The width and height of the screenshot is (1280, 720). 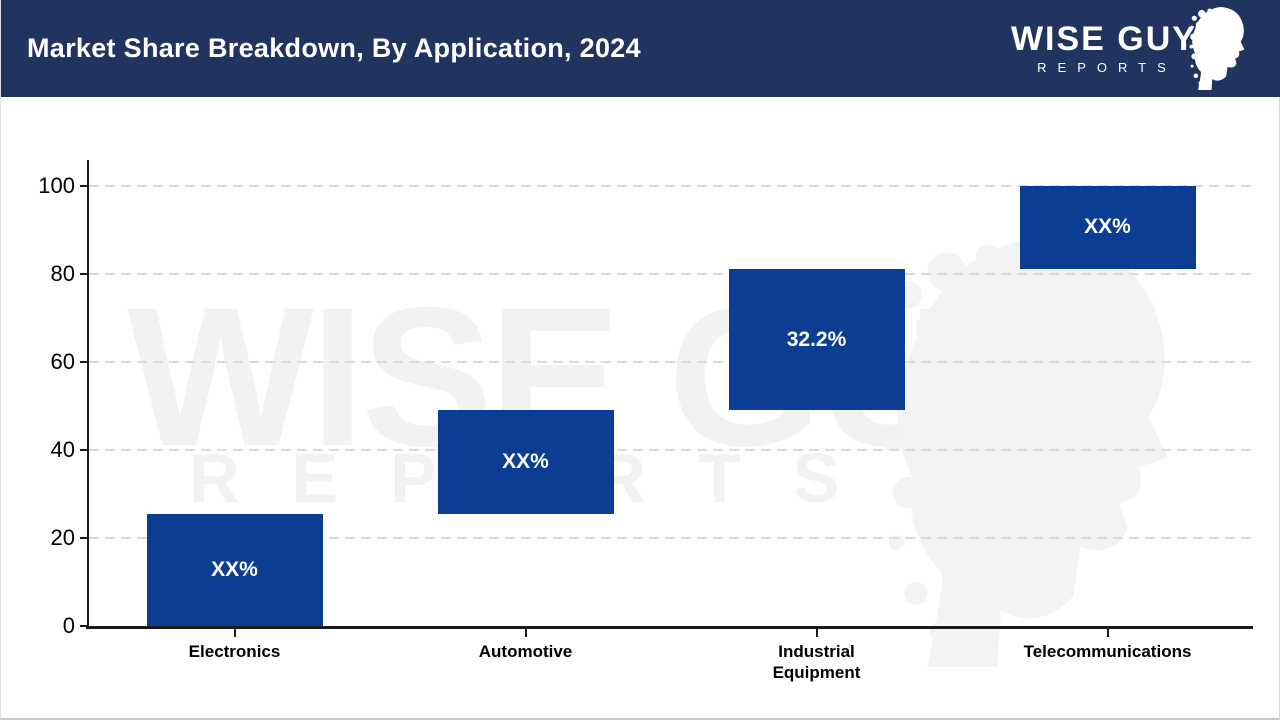 I want to click on x-axis-category-line: Telecommunications, so click(x=1107, y=651).